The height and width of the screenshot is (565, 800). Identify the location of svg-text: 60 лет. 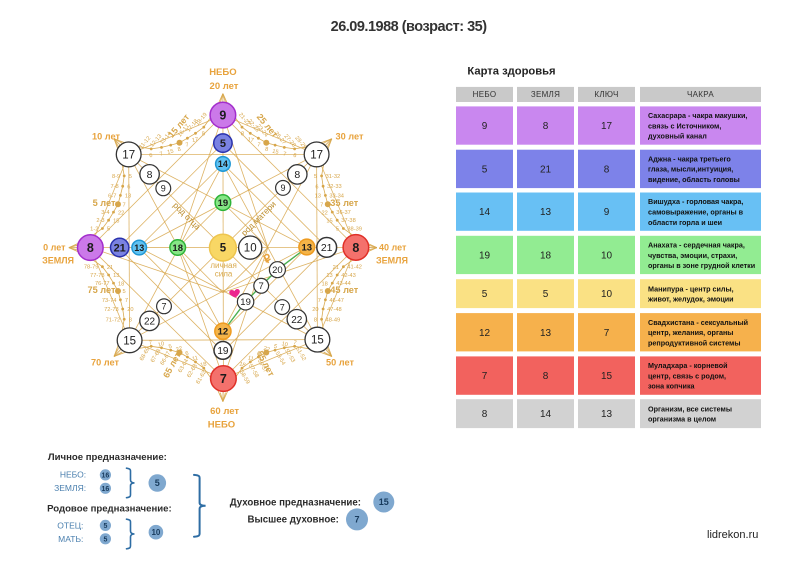
(224, 411).